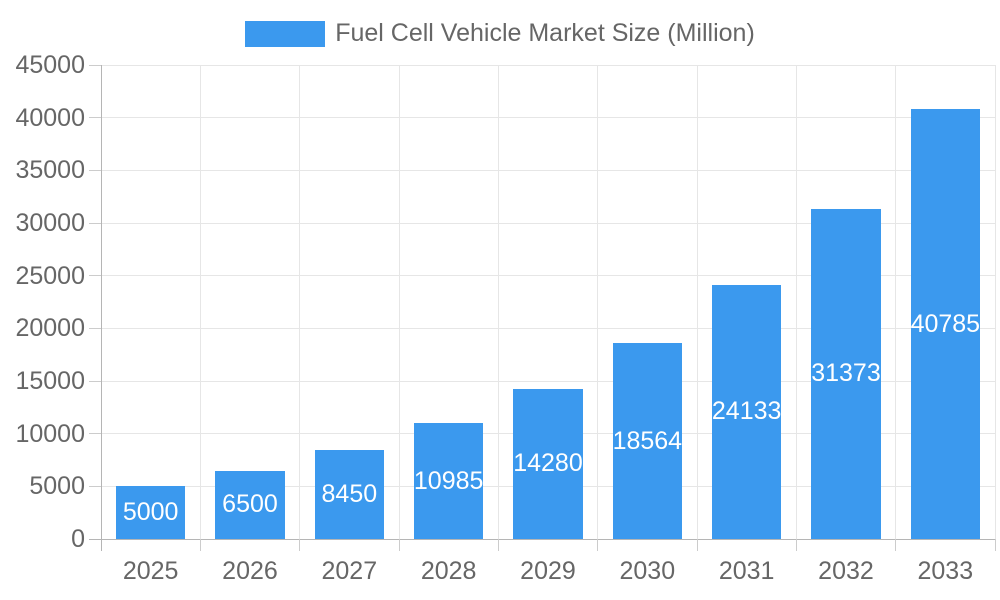  What do you see at coordinates (250, 571) in the screenshot?
I see `x-axis-label: 2026` at bounding box center [250, 571].